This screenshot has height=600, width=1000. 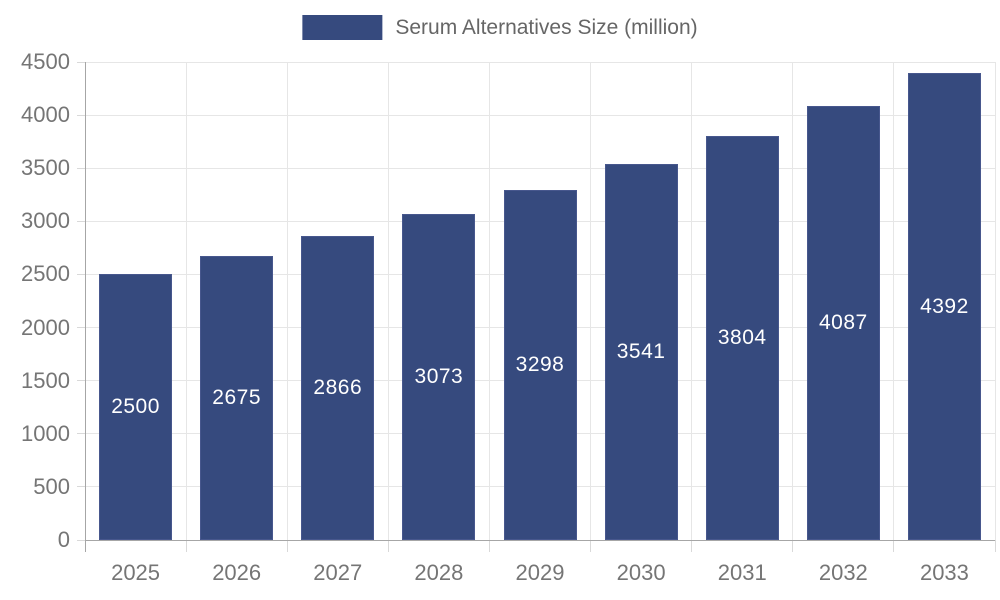 I want to click on bar: 3073, so click(x=439, y=376).